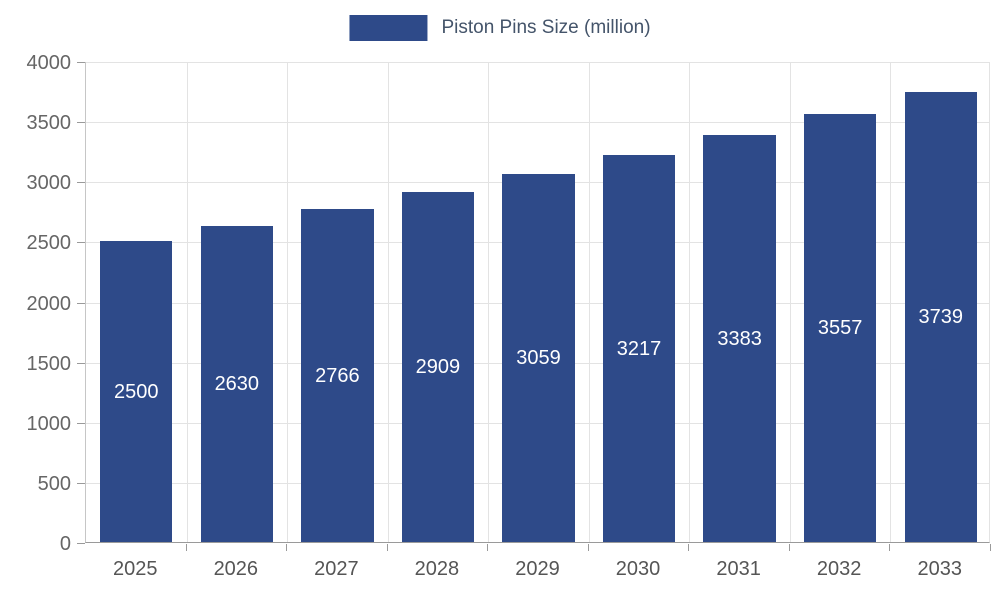  Describe the element at coordinates (49, 303) in the screenshot. I see `y-tick-label: 2000` at that location.